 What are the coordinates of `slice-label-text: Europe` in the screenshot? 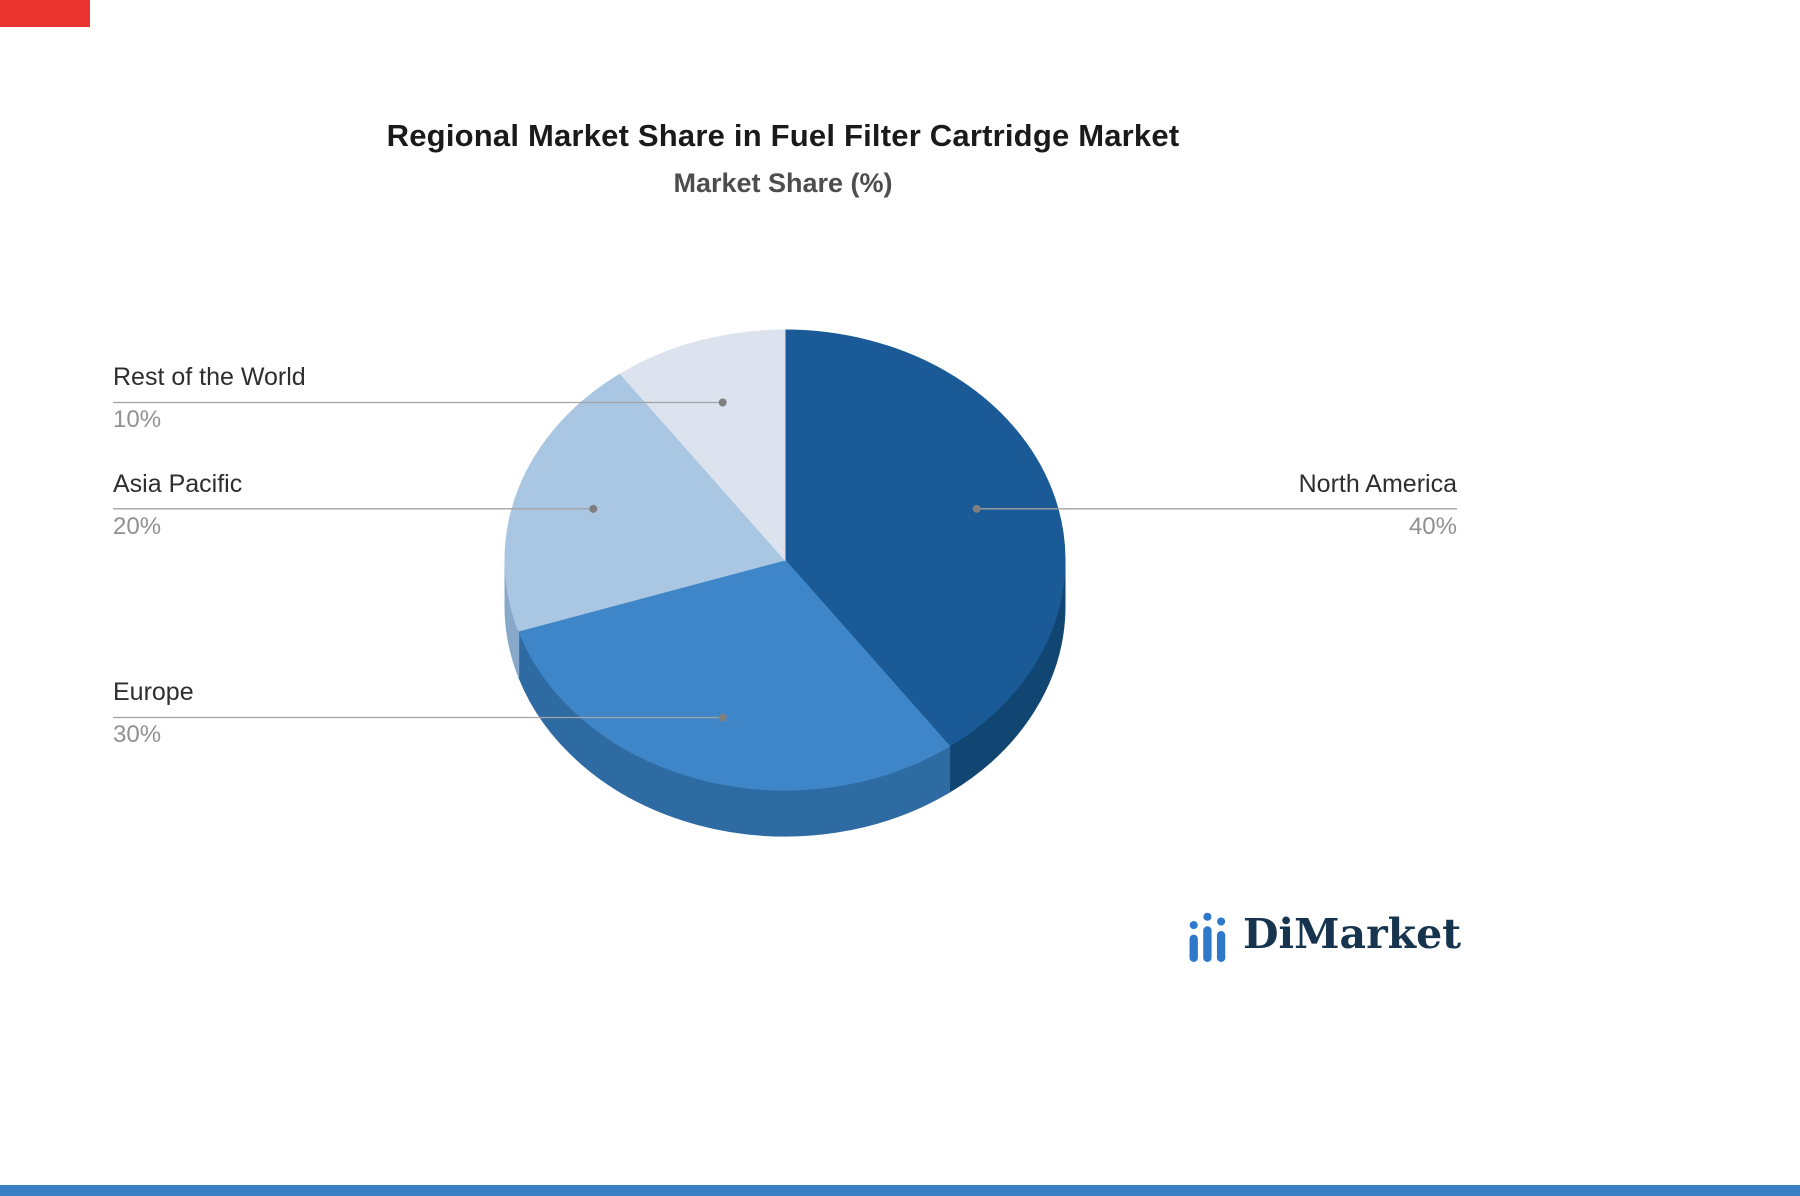 It's located at (153, 692).